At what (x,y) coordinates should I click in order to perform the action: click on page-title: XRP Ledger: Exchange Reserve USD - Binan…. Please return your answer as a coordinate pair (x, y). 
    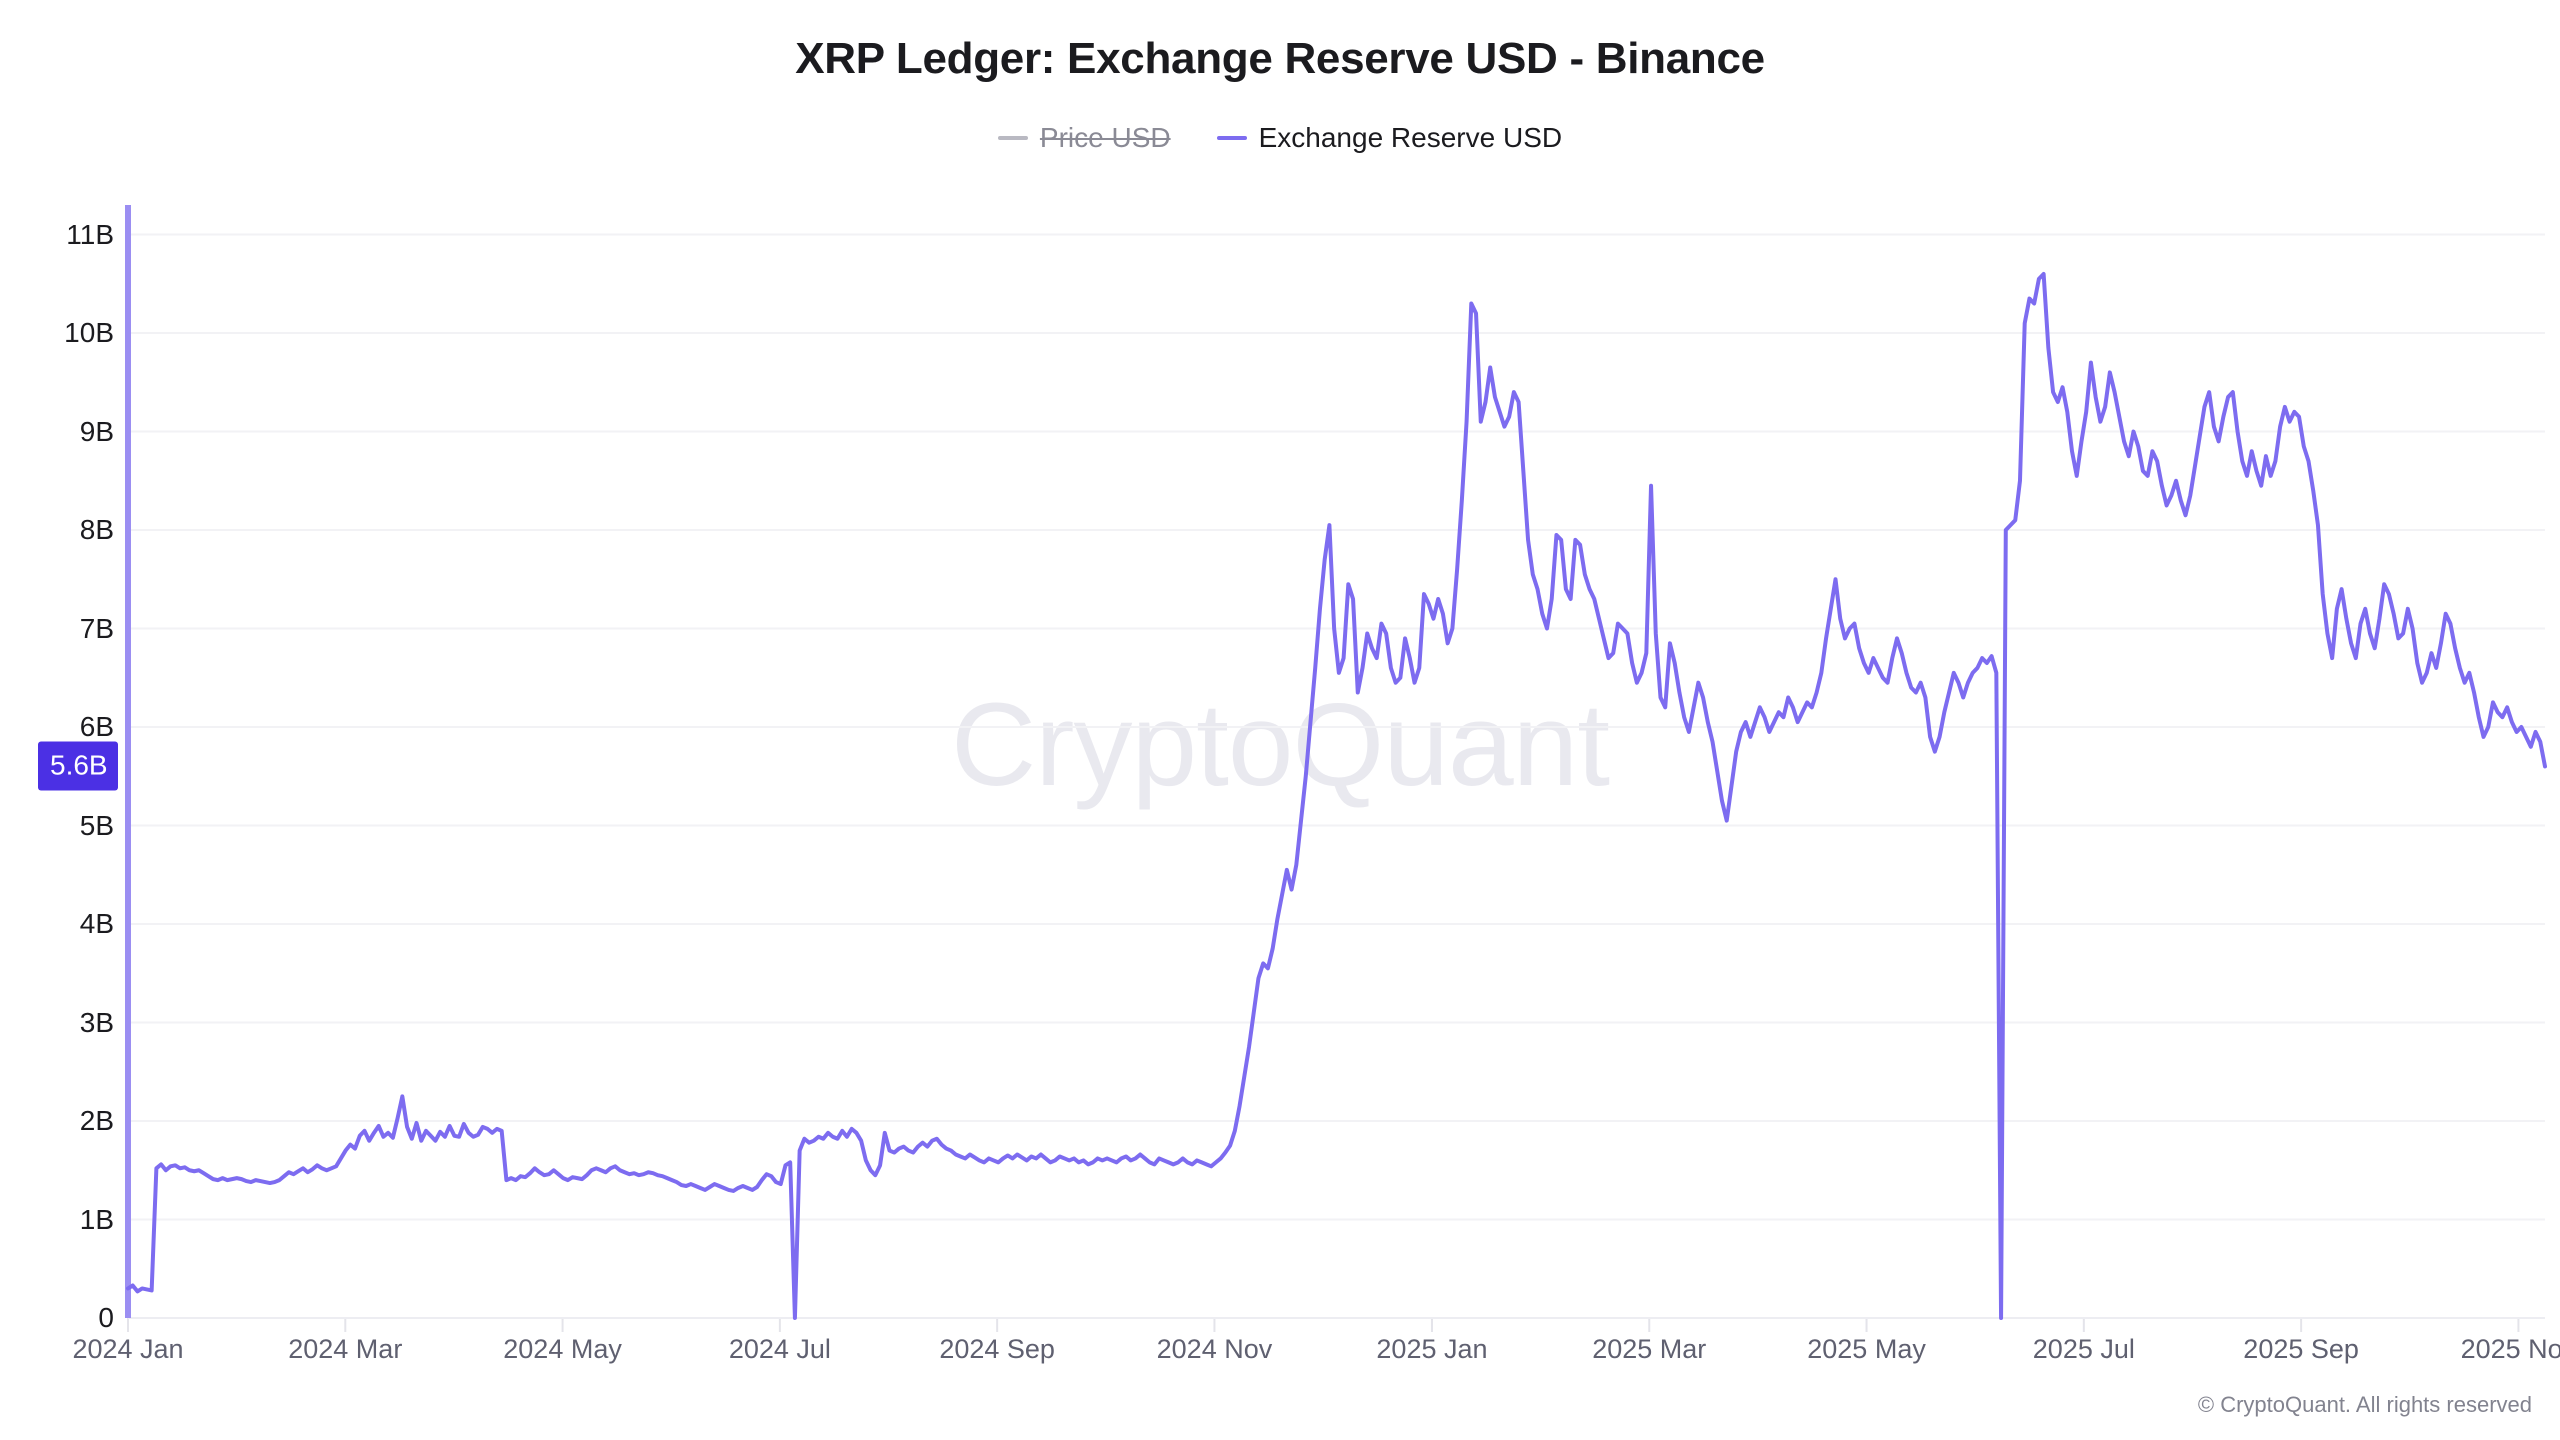
    Looking at the image, I should click on (1280, 58).